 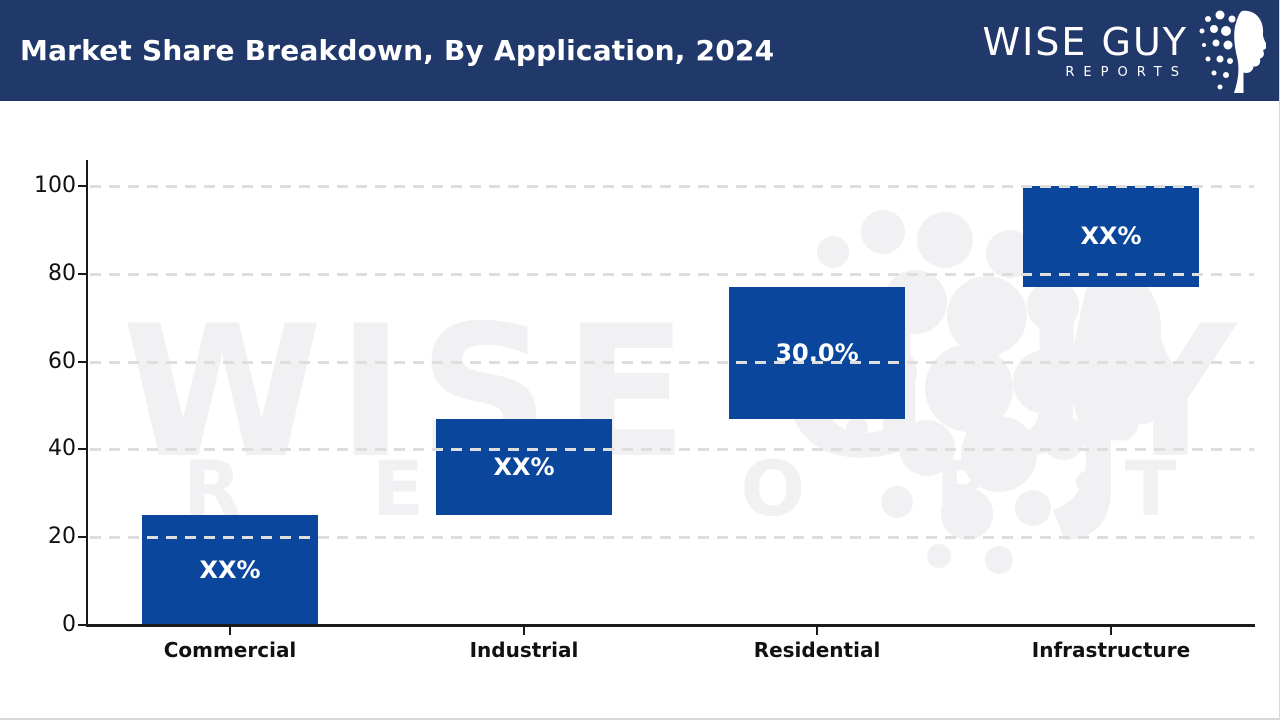 What do you see at coordinates (524, 650) in the screenshot?
I see `x-tick-label: Industrial` at bounding box center [524, 650].